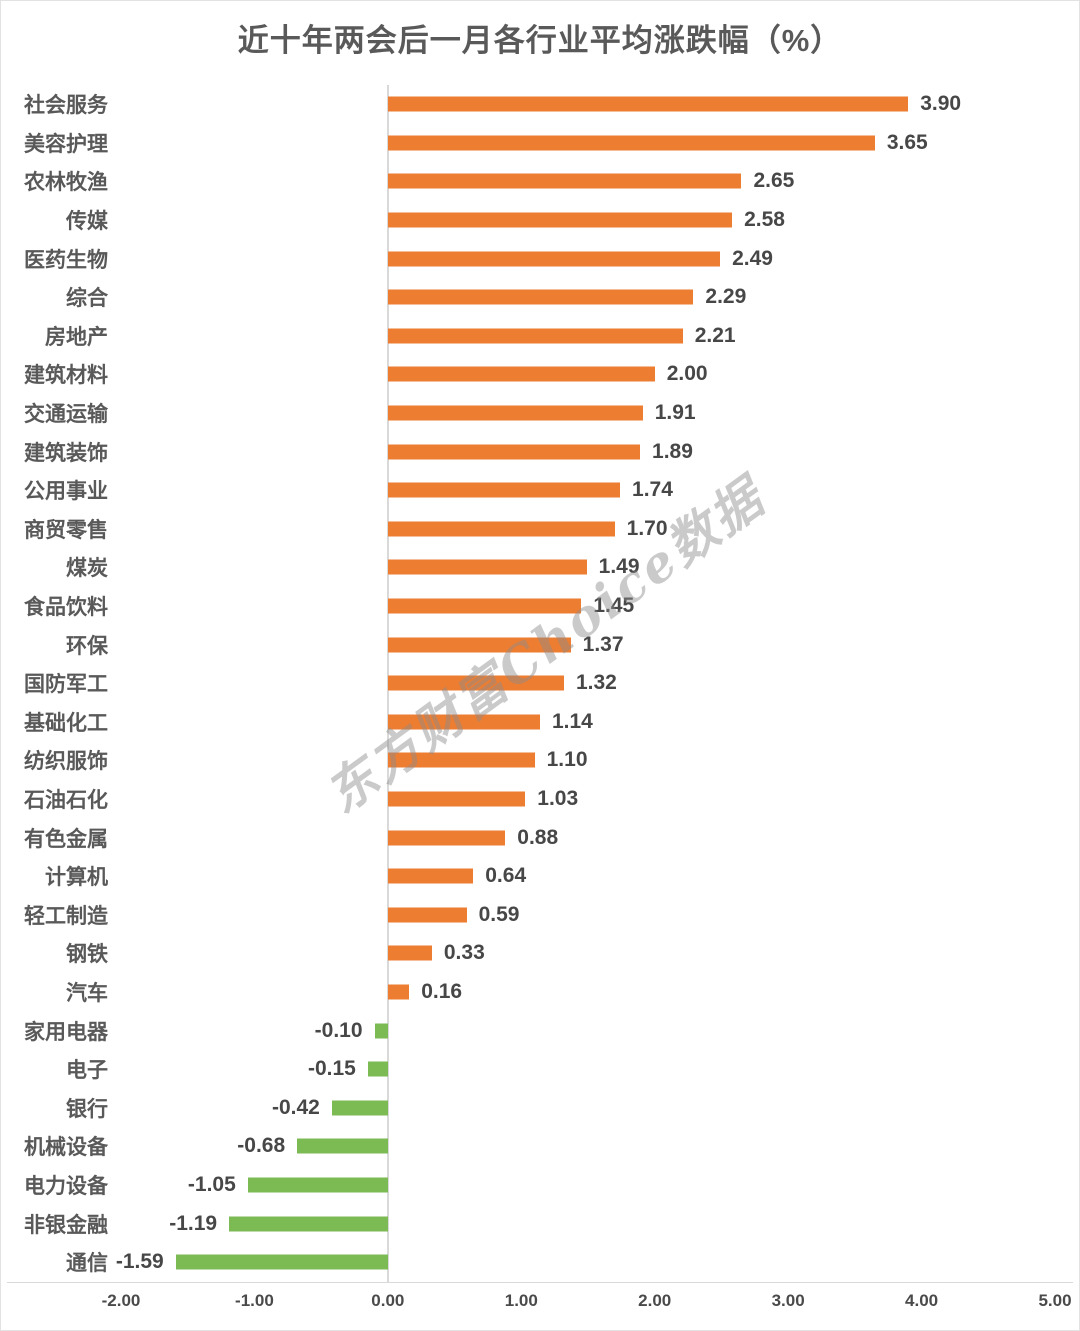 Image resolution: width=1080 pixels, height=1331 pixels. Describe the element at coordinates (506, 876) in the screenshot. I see `value-label: 0.64` at that location.